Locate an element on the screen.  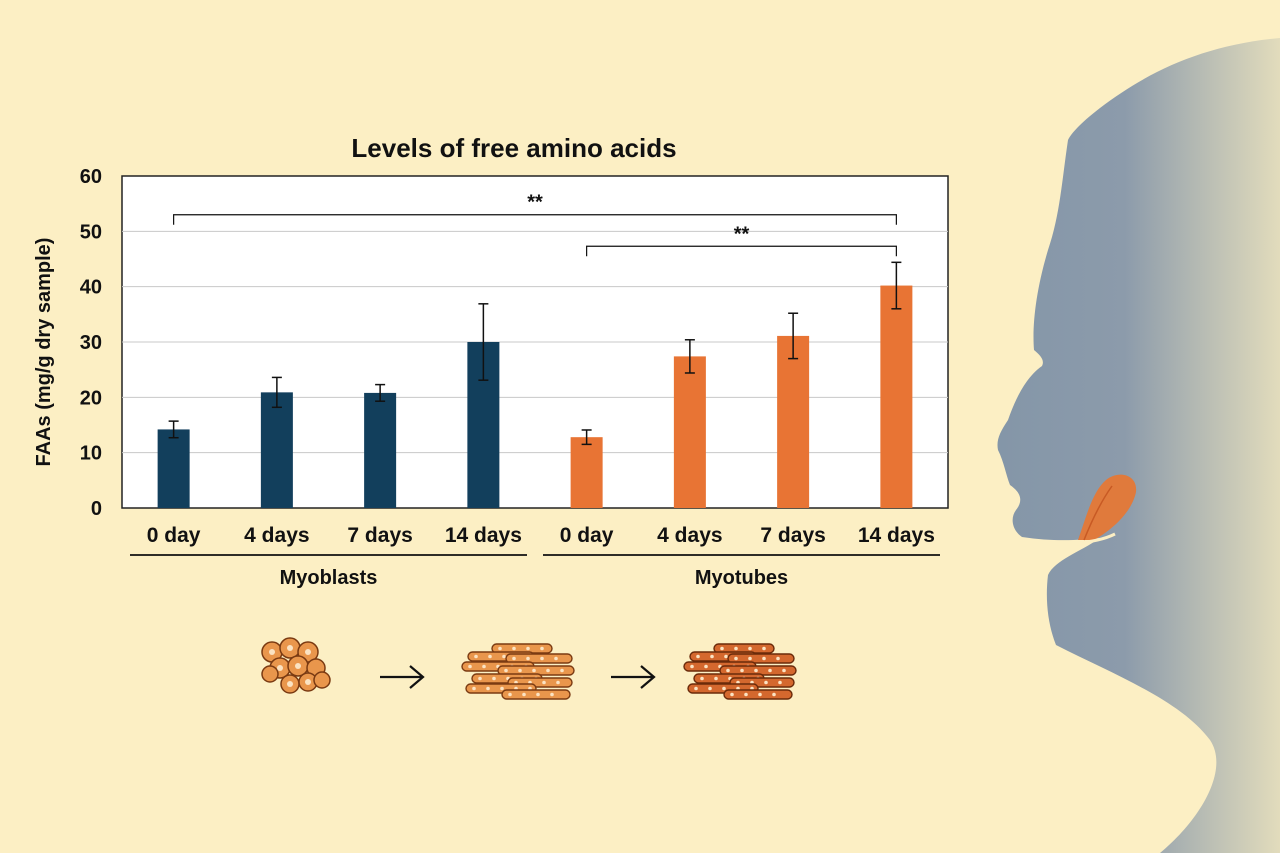
y-tick-label: 40 is located at coordinates (91, 288).